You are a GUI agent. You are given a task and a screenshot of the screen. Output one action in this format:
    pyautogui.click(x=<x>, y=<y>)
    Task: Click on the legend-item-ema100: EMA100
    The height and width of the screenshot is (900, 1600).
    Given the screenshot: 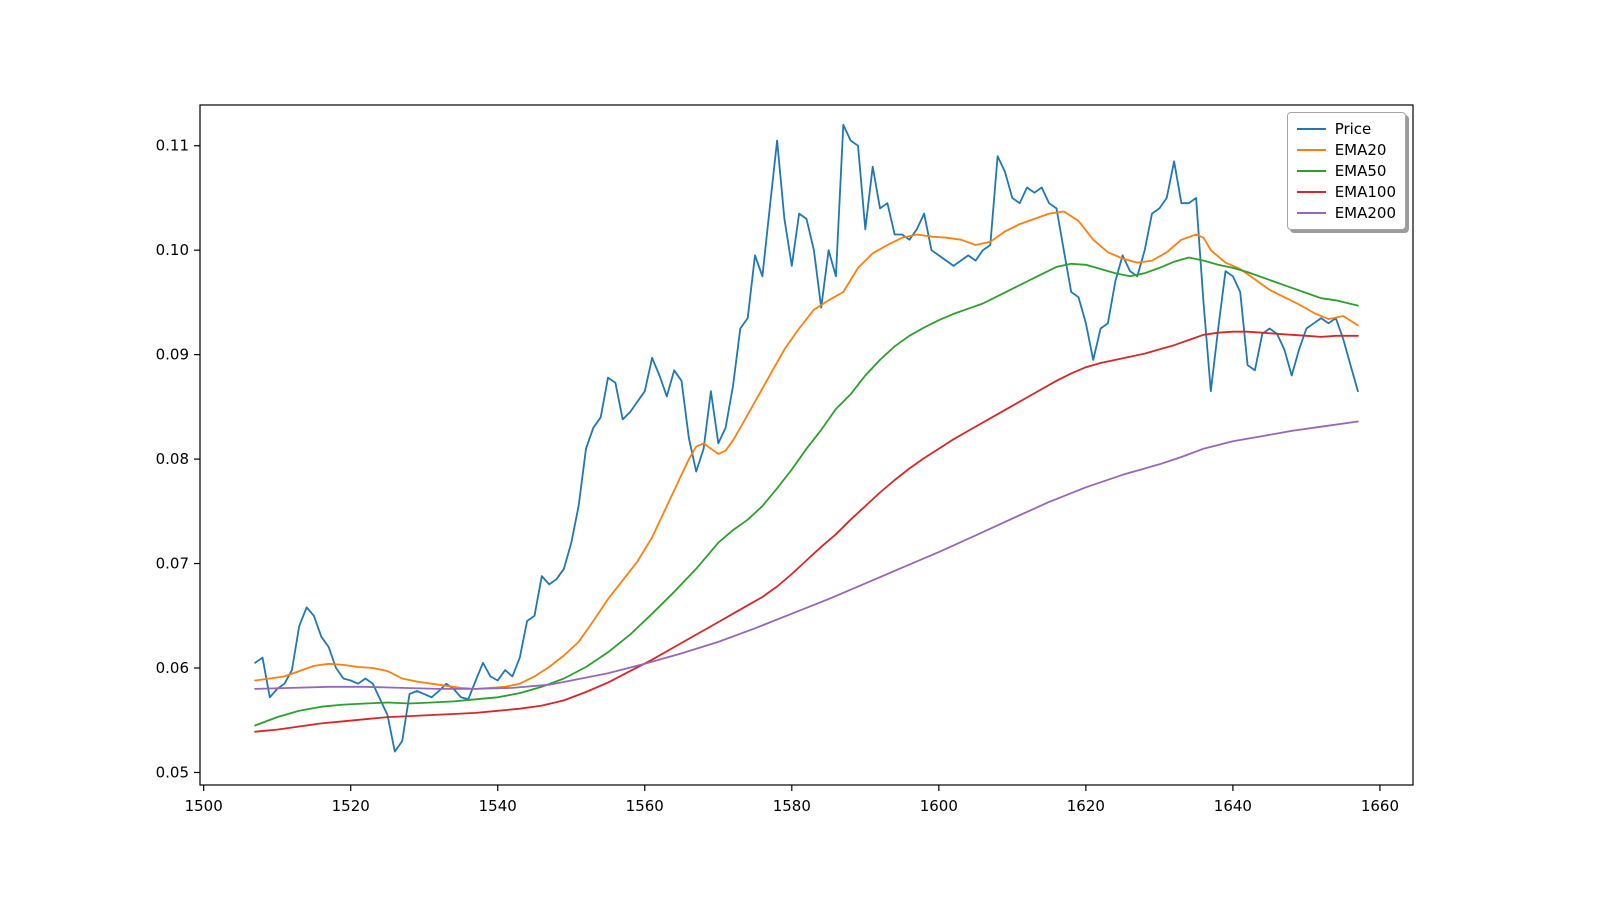 What is the action you would take?
    pyautogui.click(x=1346, y=191)
    